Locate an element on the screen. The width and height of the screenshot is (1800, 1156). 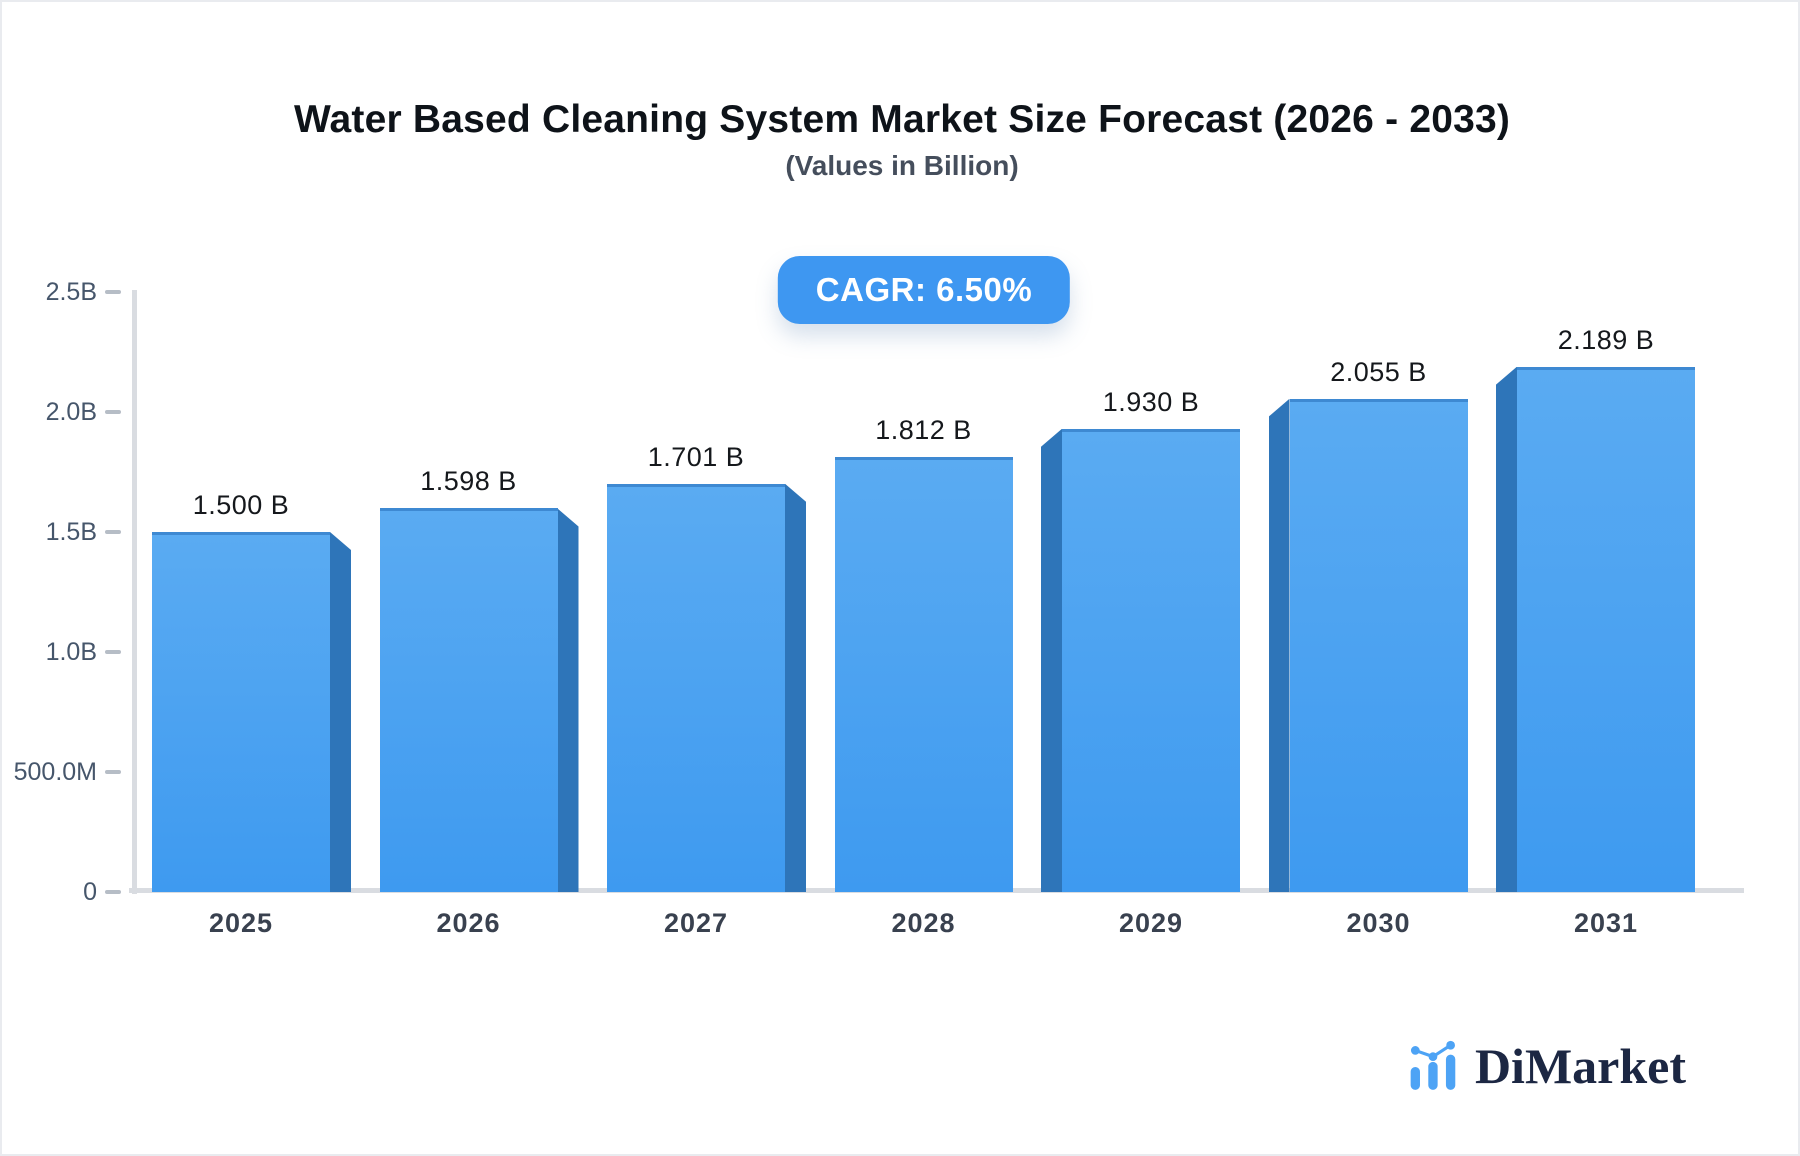
x-axis-label-2030: 2030 is located at coordinates (1378, 923).